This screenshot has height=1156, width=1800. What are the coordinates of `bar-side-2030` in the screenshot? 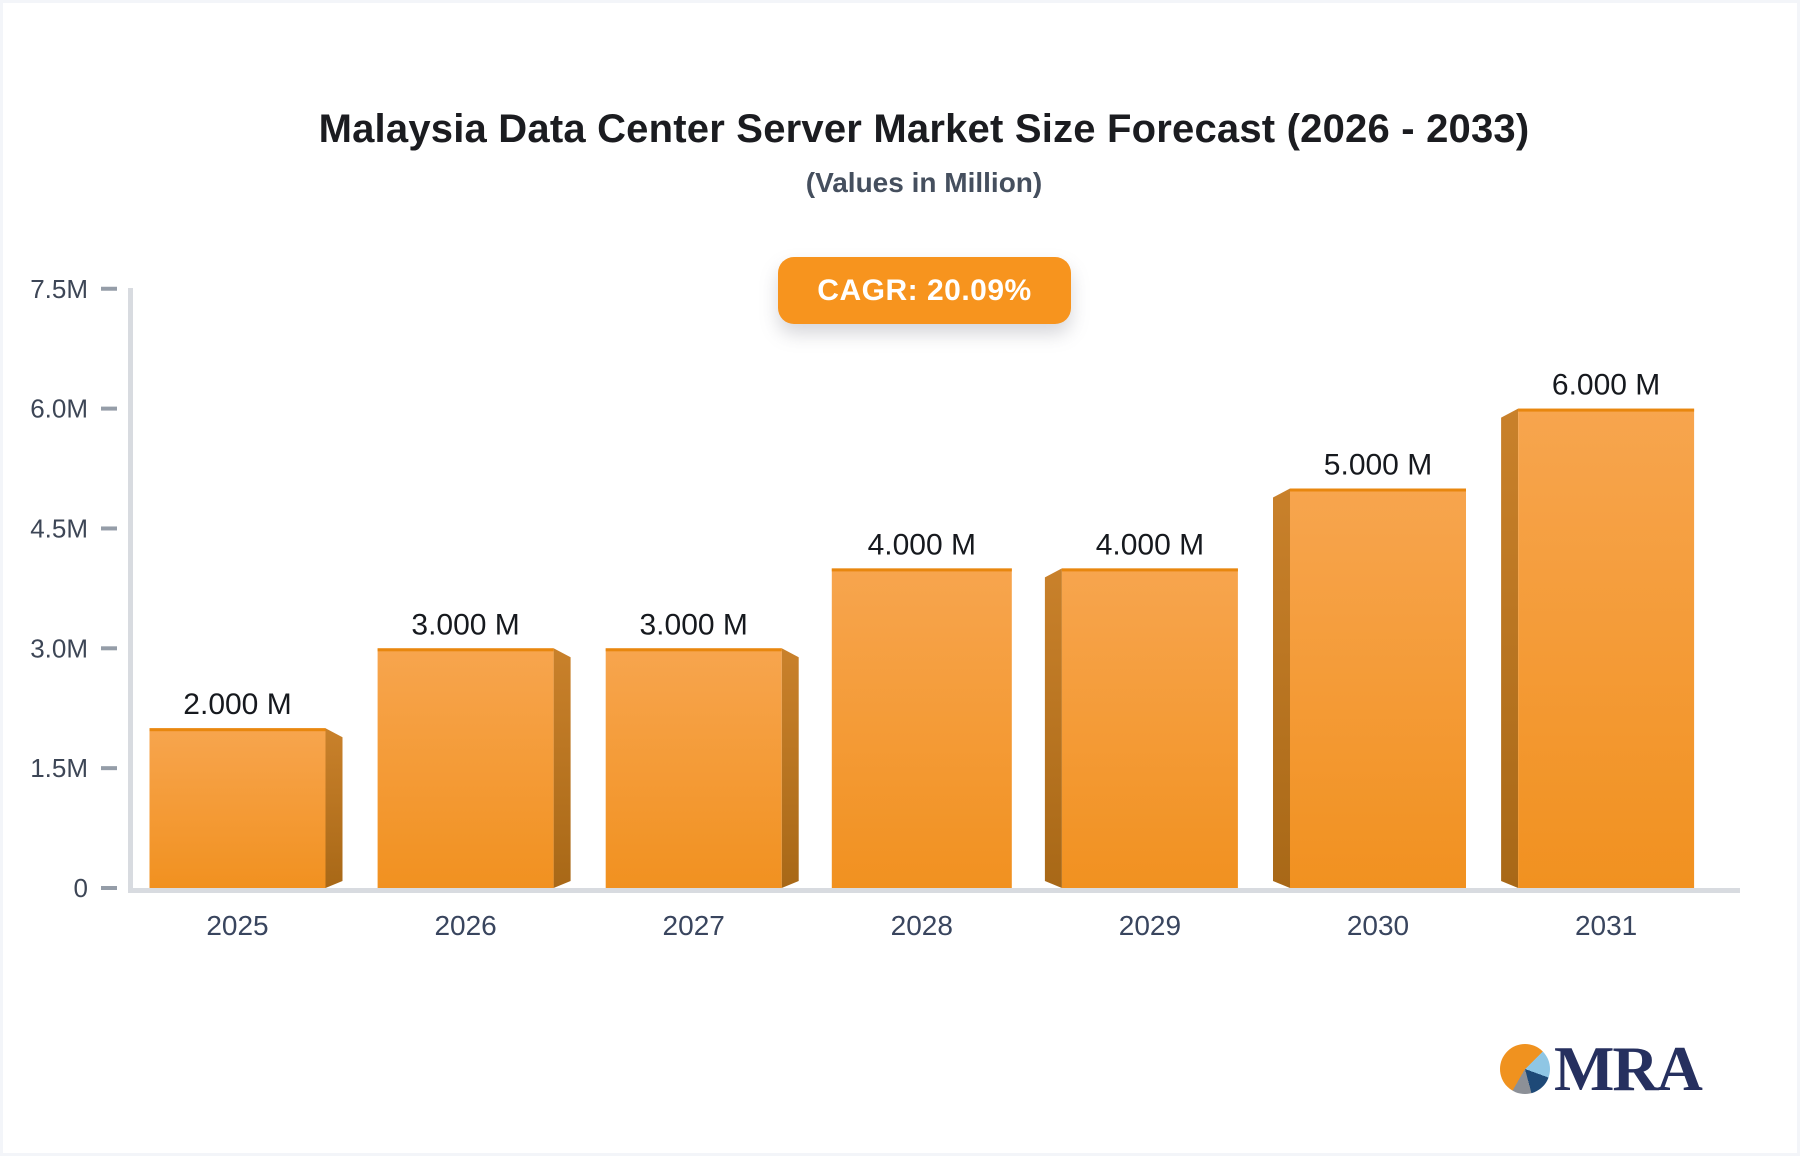 It's located at (1281, 688).